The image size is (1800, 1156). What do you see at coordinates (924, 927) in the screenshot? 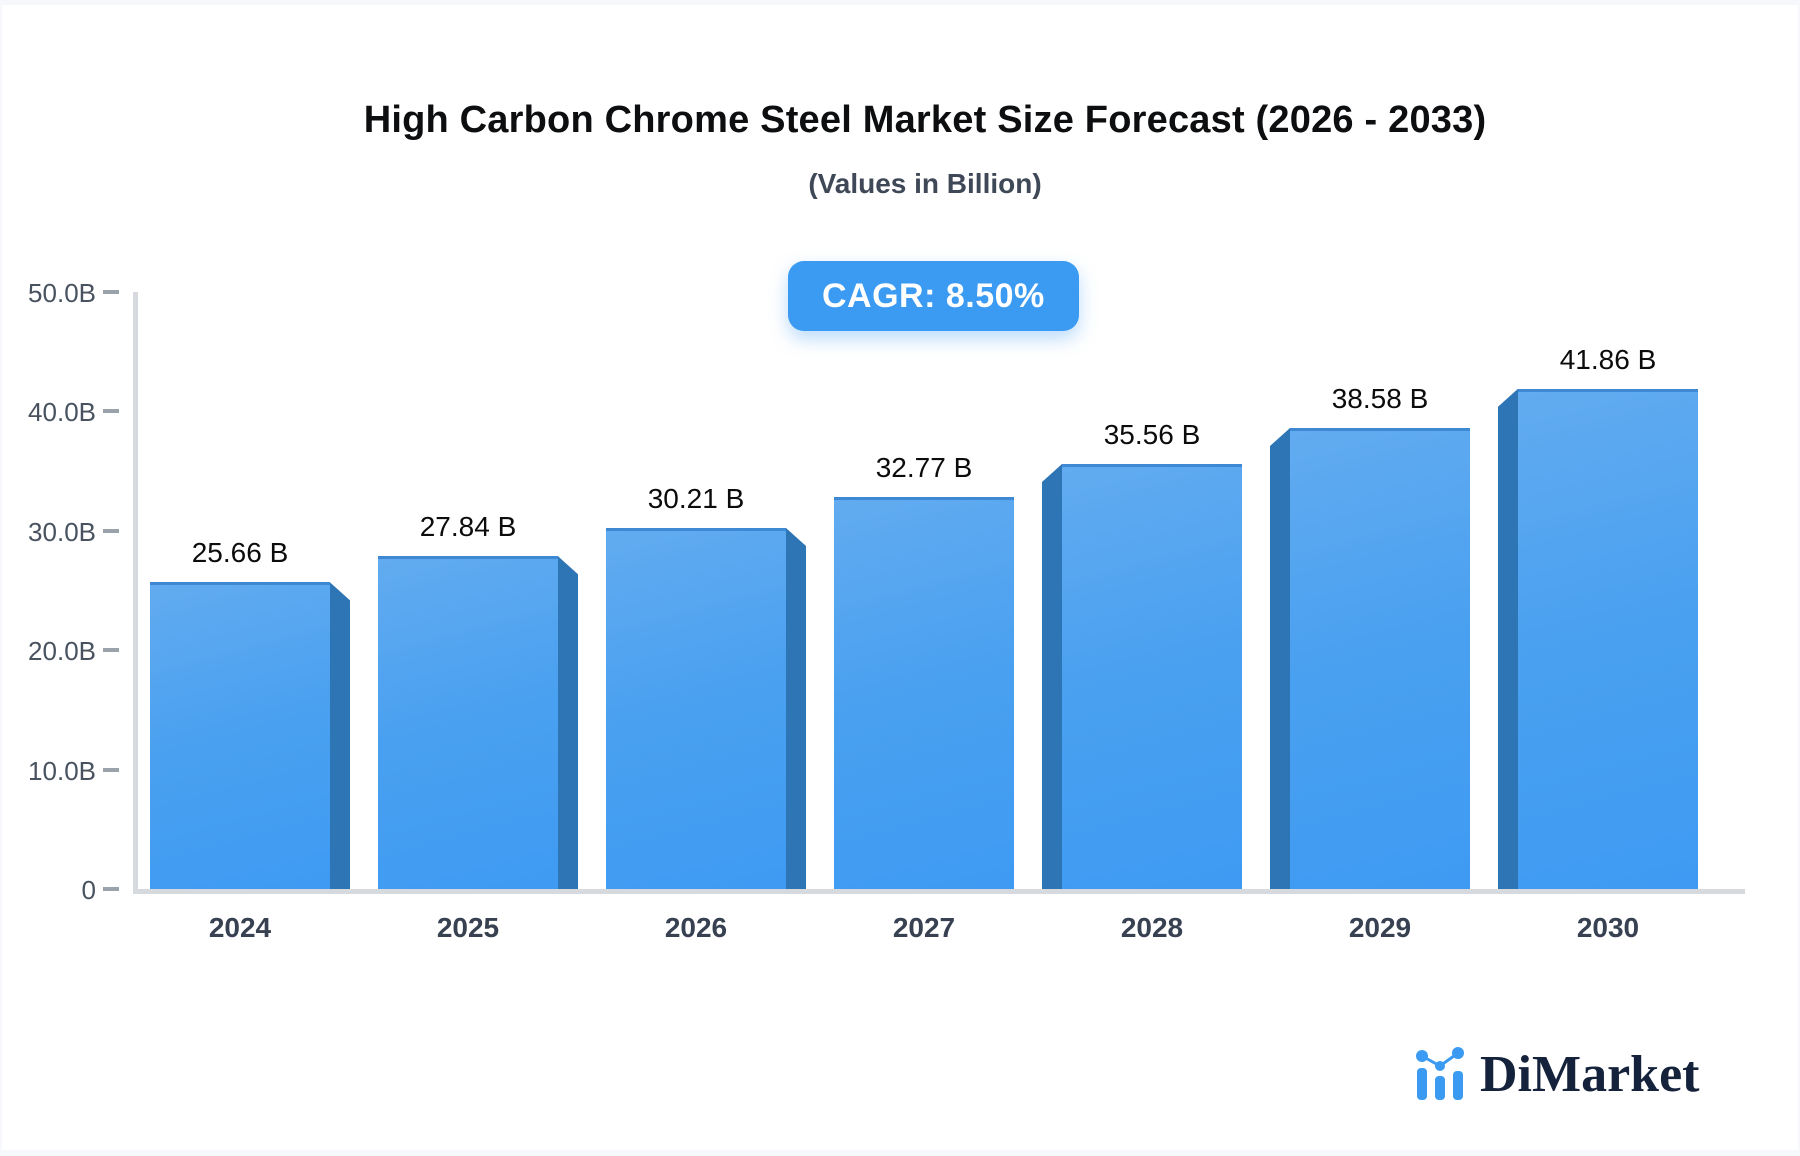
I see `x-tick-label: 2027` at bounding box center [924, 927].